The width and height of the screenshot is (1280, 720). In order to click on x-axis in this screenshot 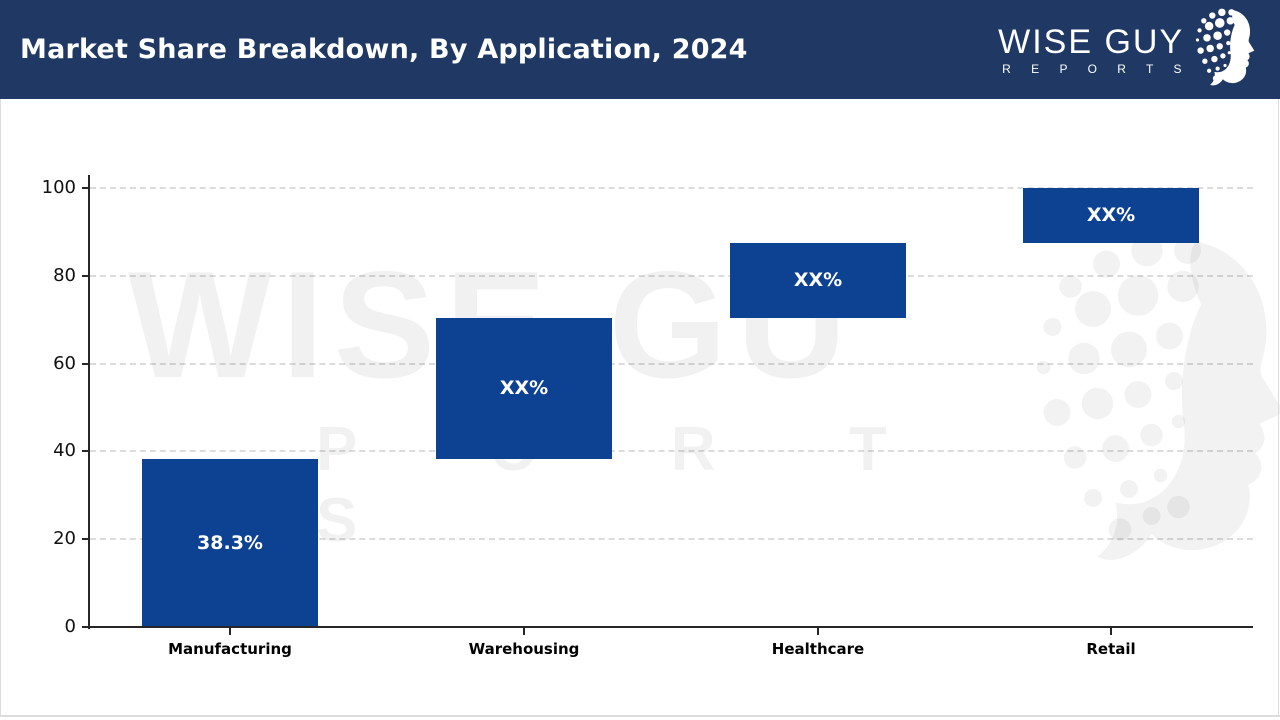, I will do `click(670, 627)`.